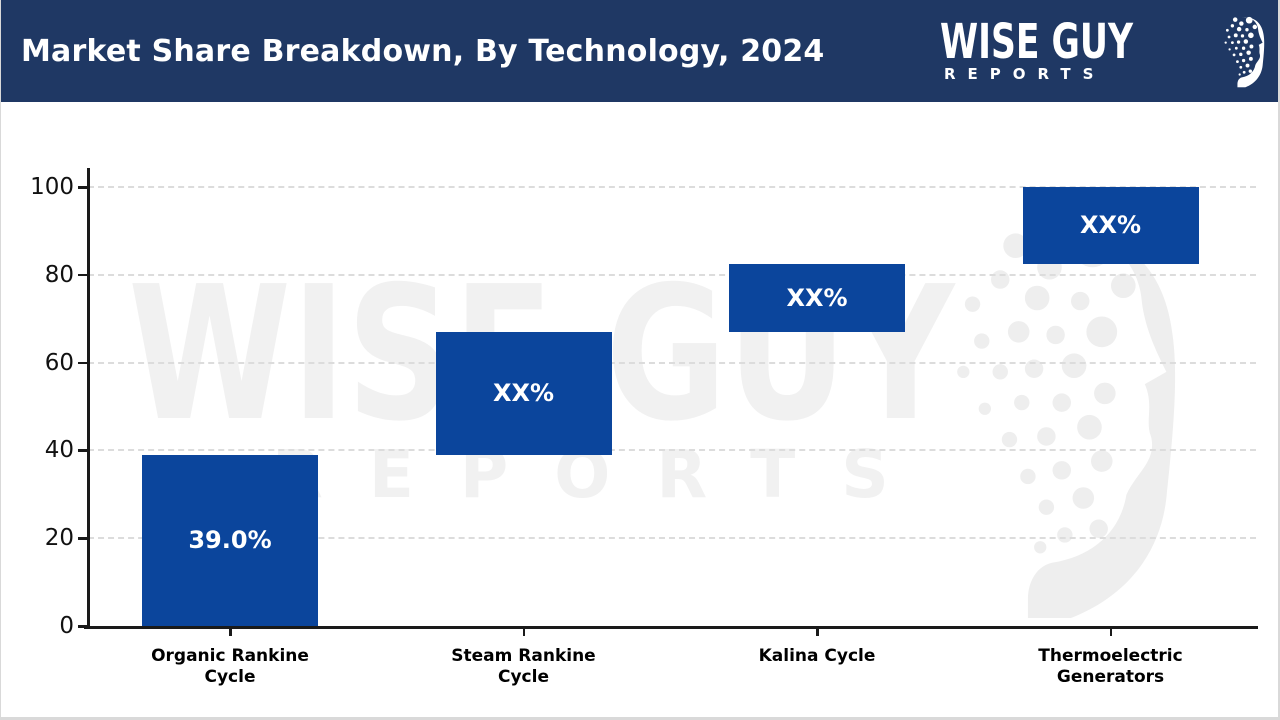 The width and height of the screenshot is (1280, 720). Describe the element at coordinates (66, 626) in the screenshot. I see `y-axis-tick-label: 0` at that location.